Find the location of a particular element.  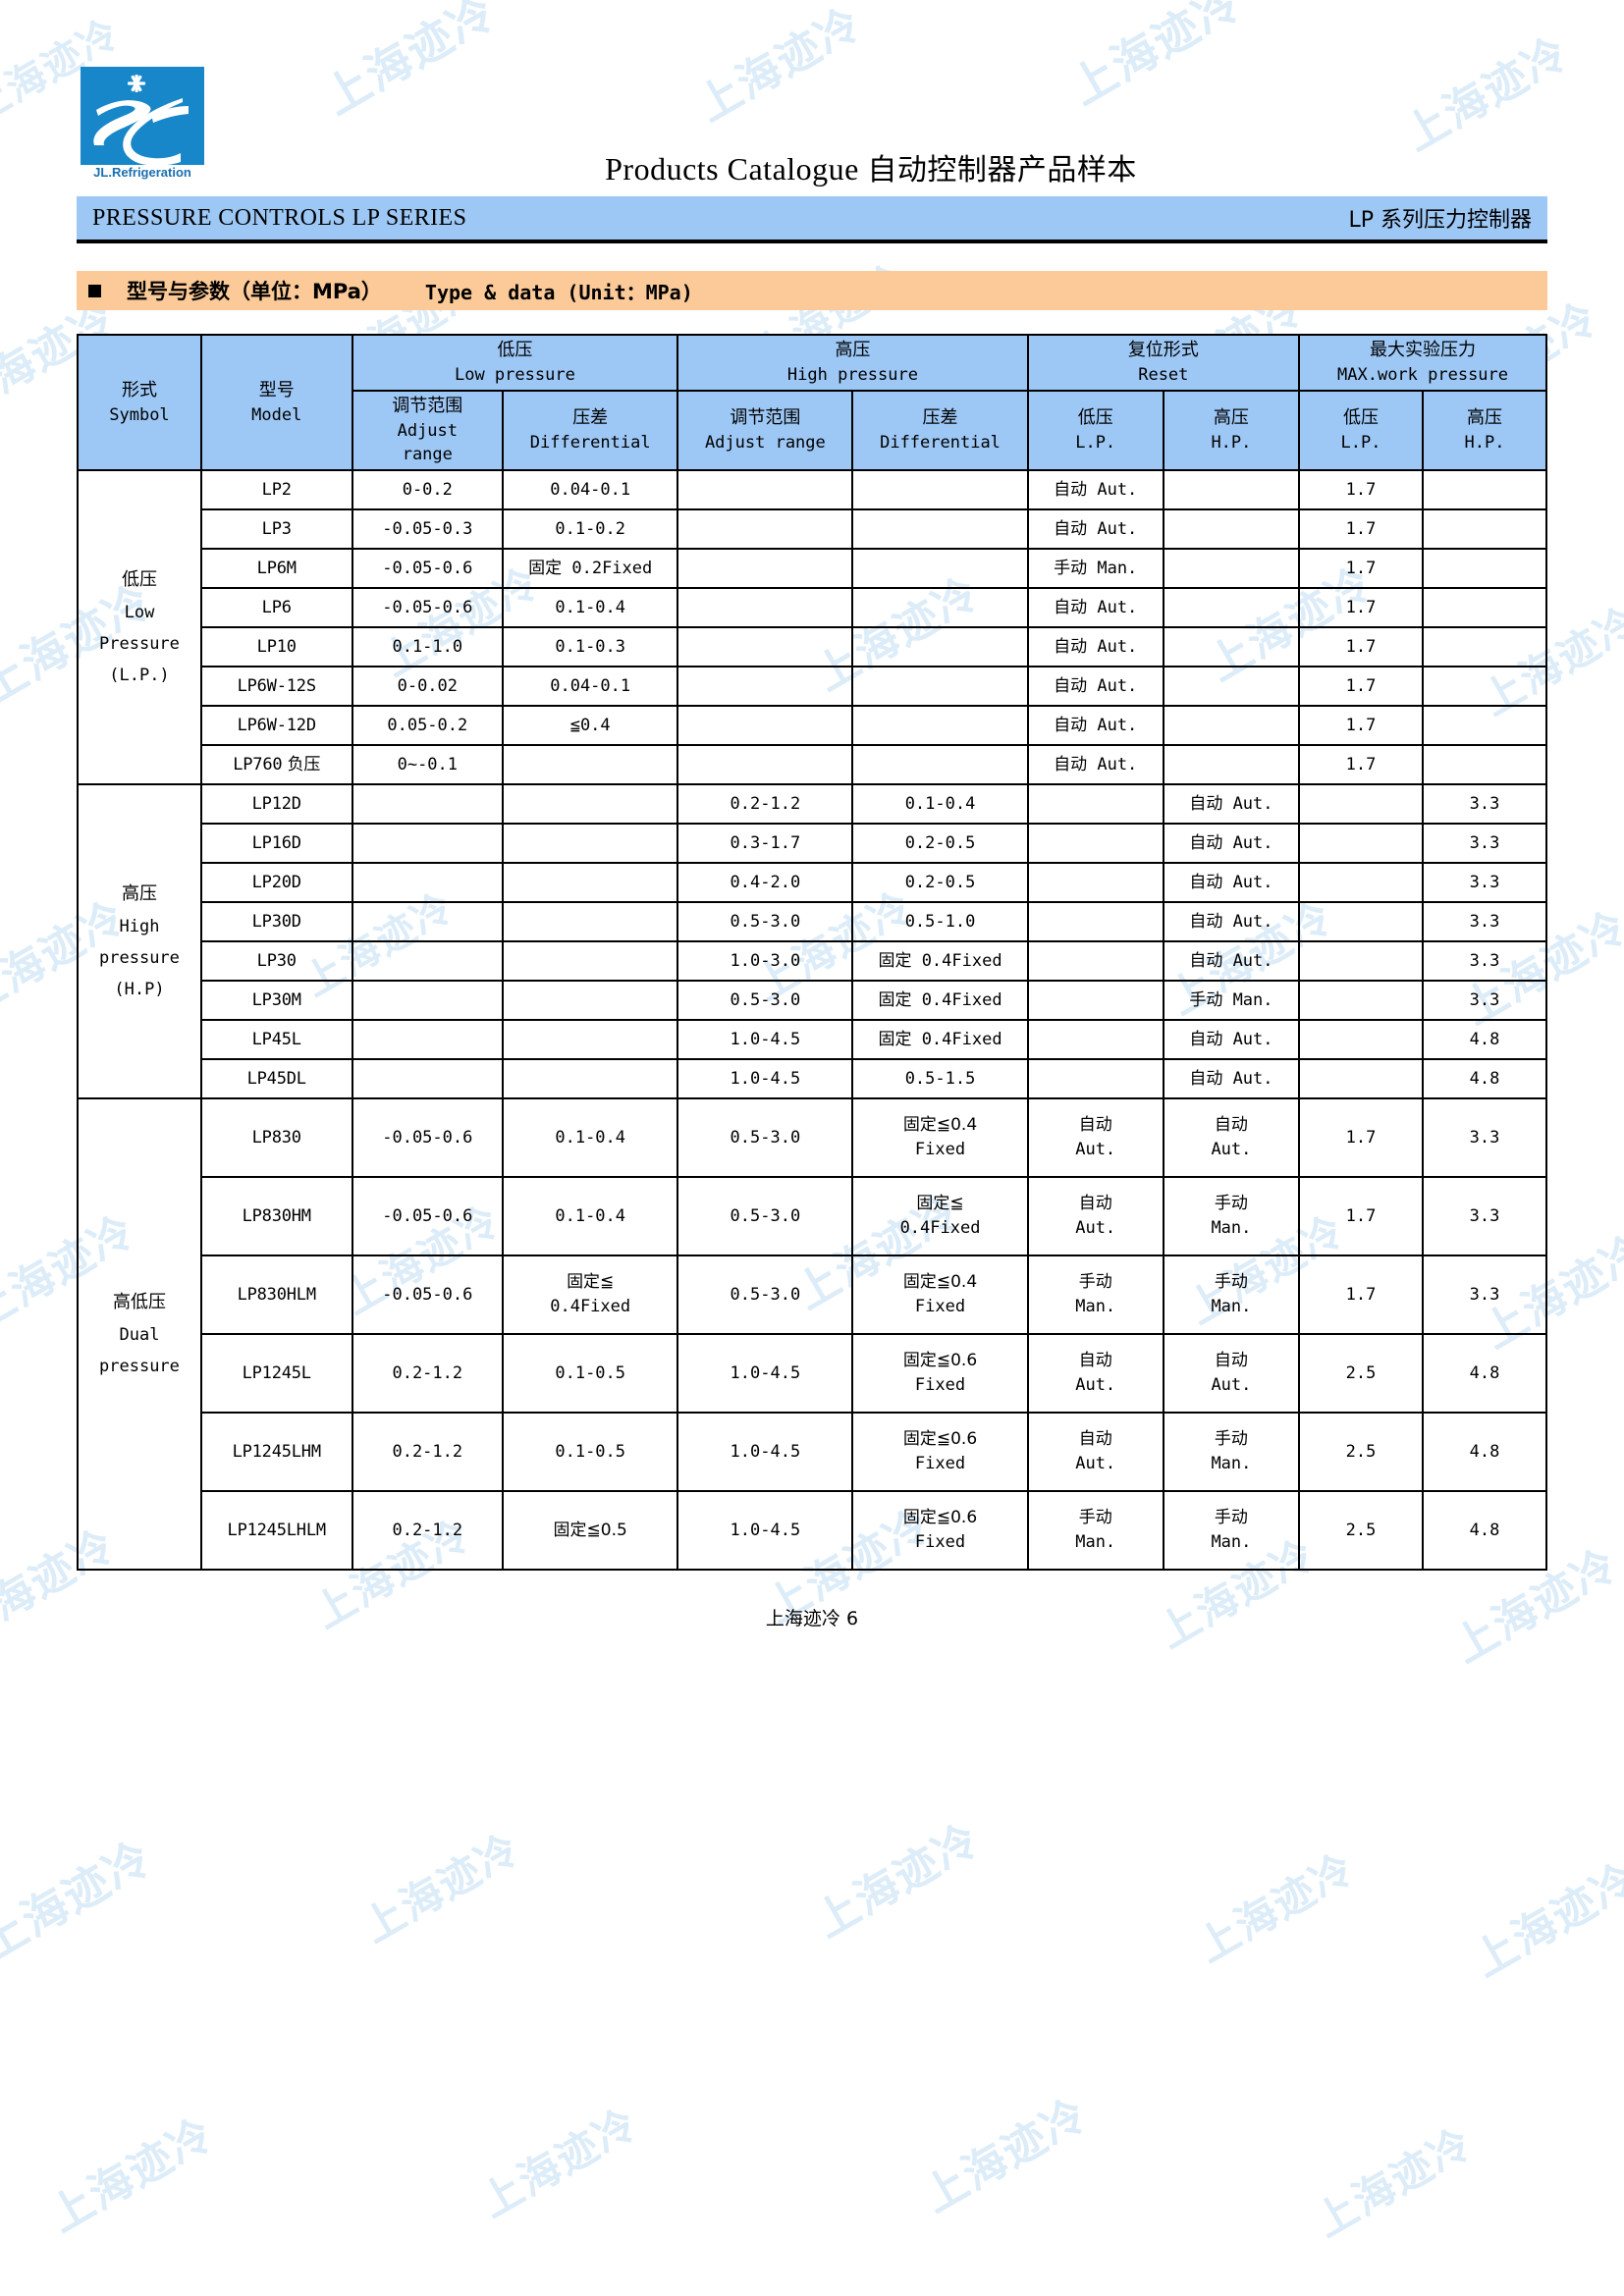

cell-lp-diff: 0.1-0.2 is located at coordinates (590, 529).